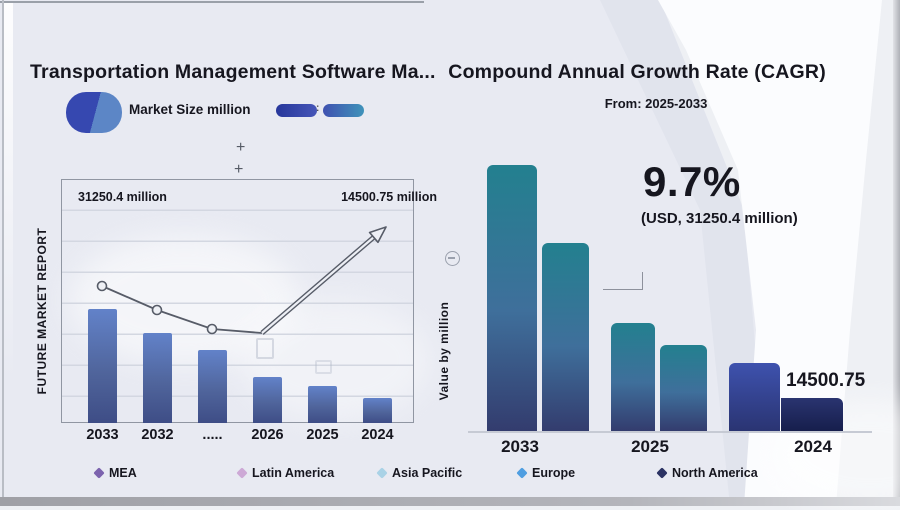 This screenshot has height=510, width=900. Describe the element at coordinates (444, 351) in the screenshot. I see `value-by-million-axis-title: Value by million` at that location.